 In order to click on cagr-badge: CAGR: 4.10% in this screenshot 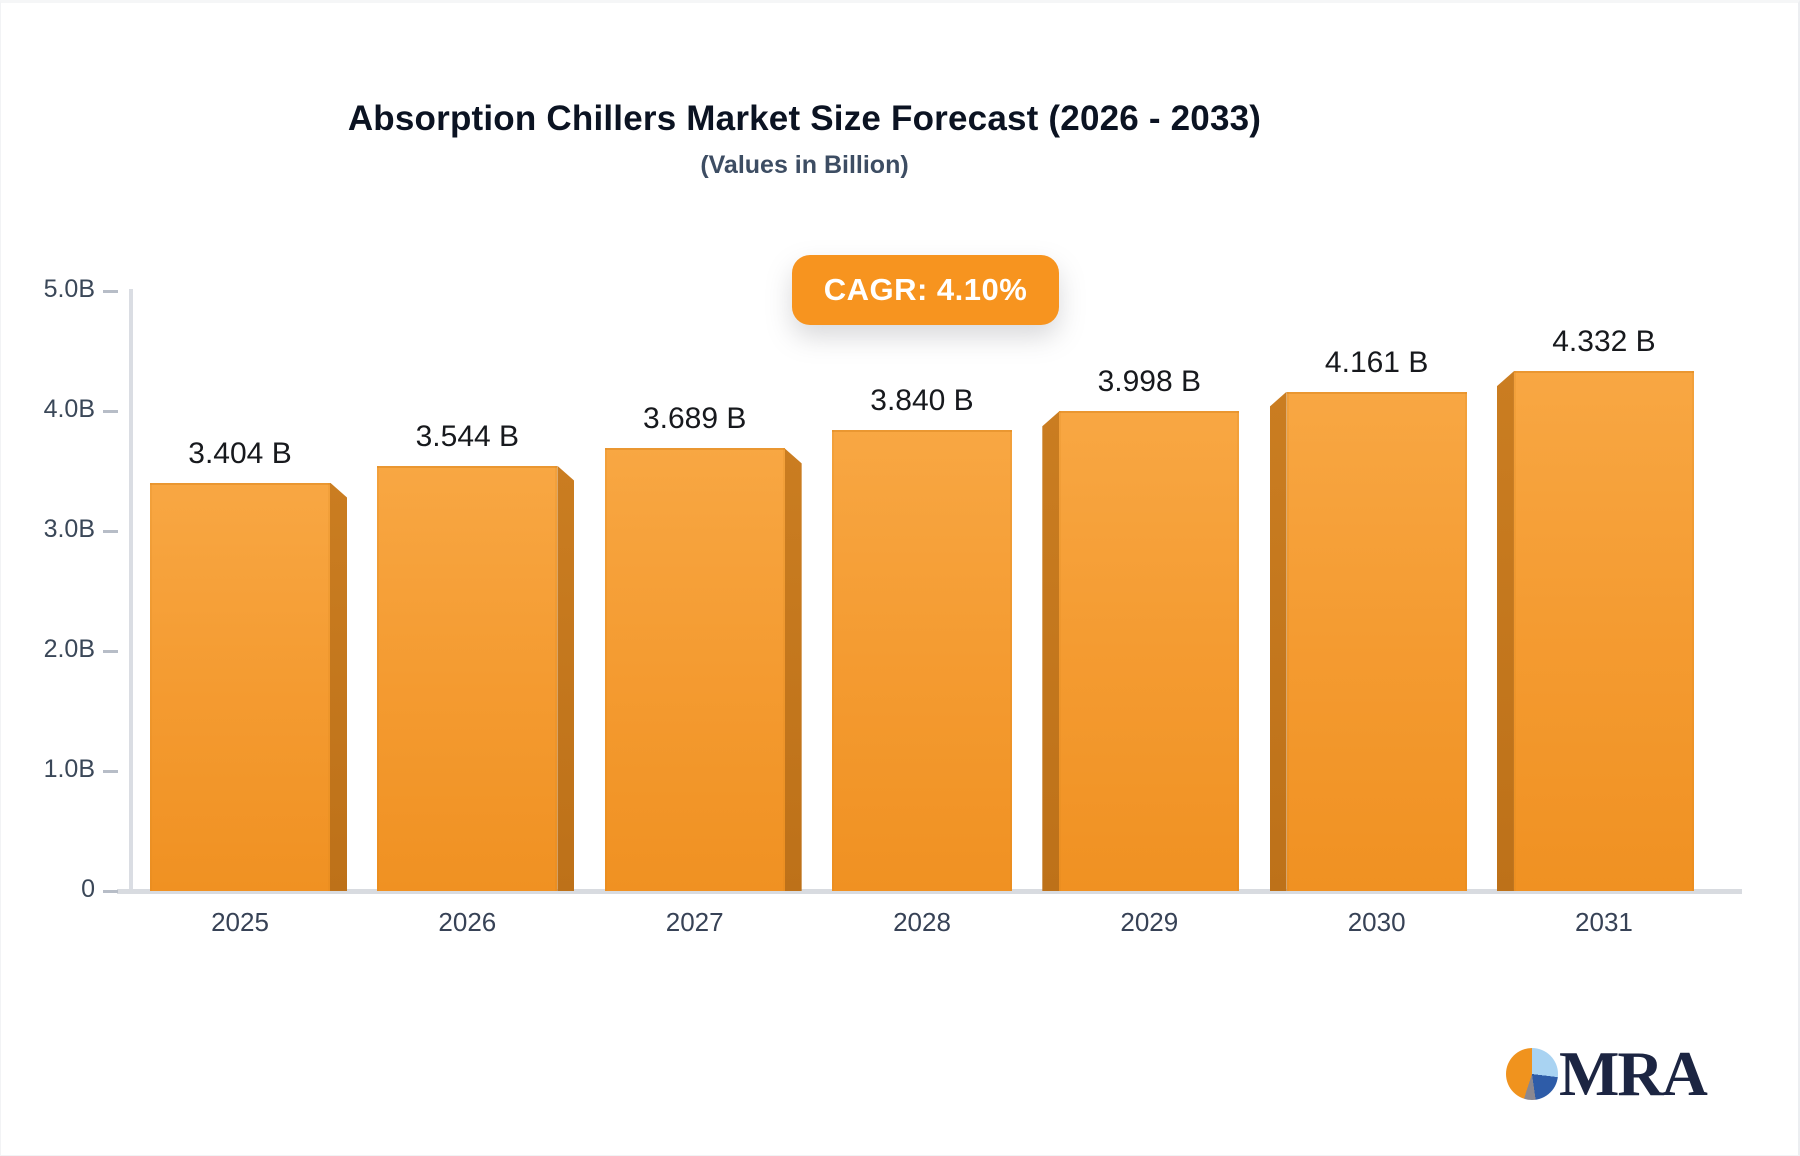, I will do `click(925, 290)`.